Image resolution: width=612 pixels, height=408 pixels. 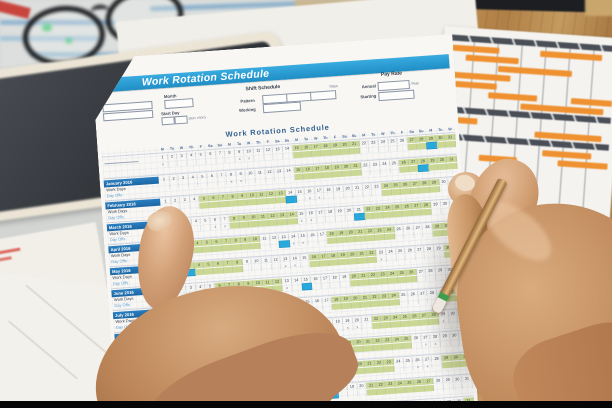 What do you see at coordinates (333, 86) in the screenshot?
I see `days-label: Days` at bounding box center [333, 86].